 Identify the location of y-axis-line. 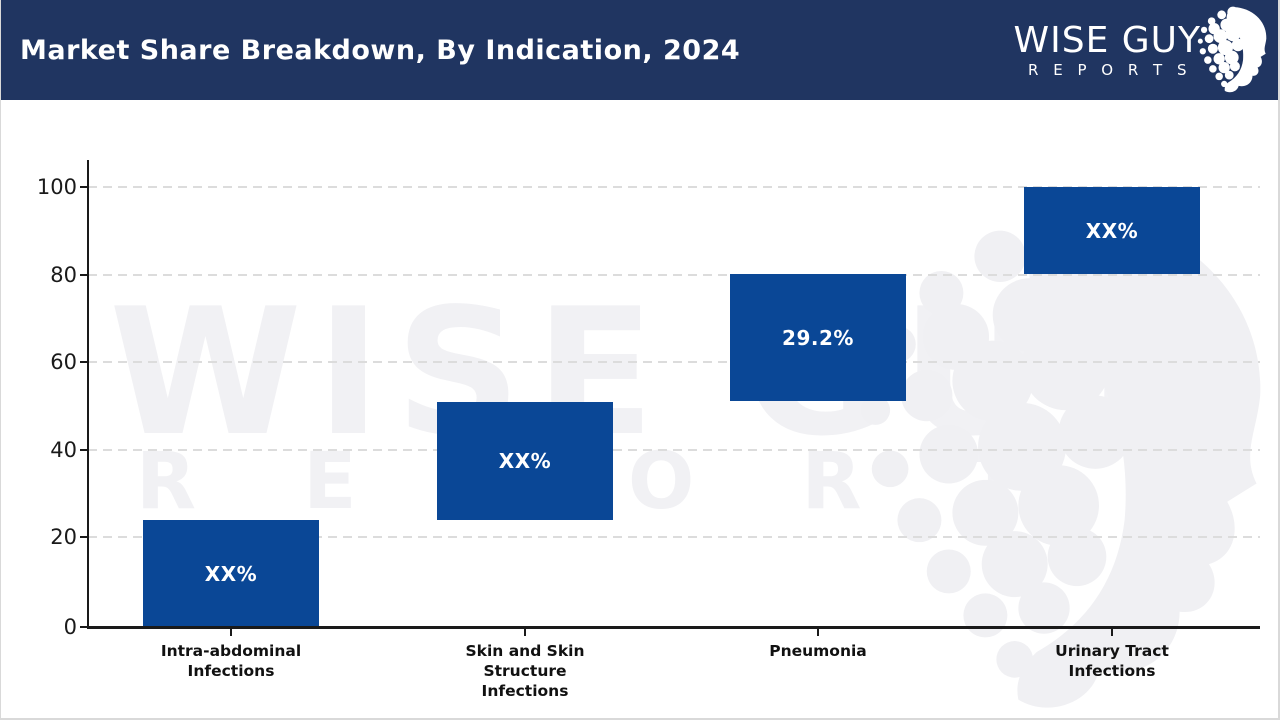
(88, 394).